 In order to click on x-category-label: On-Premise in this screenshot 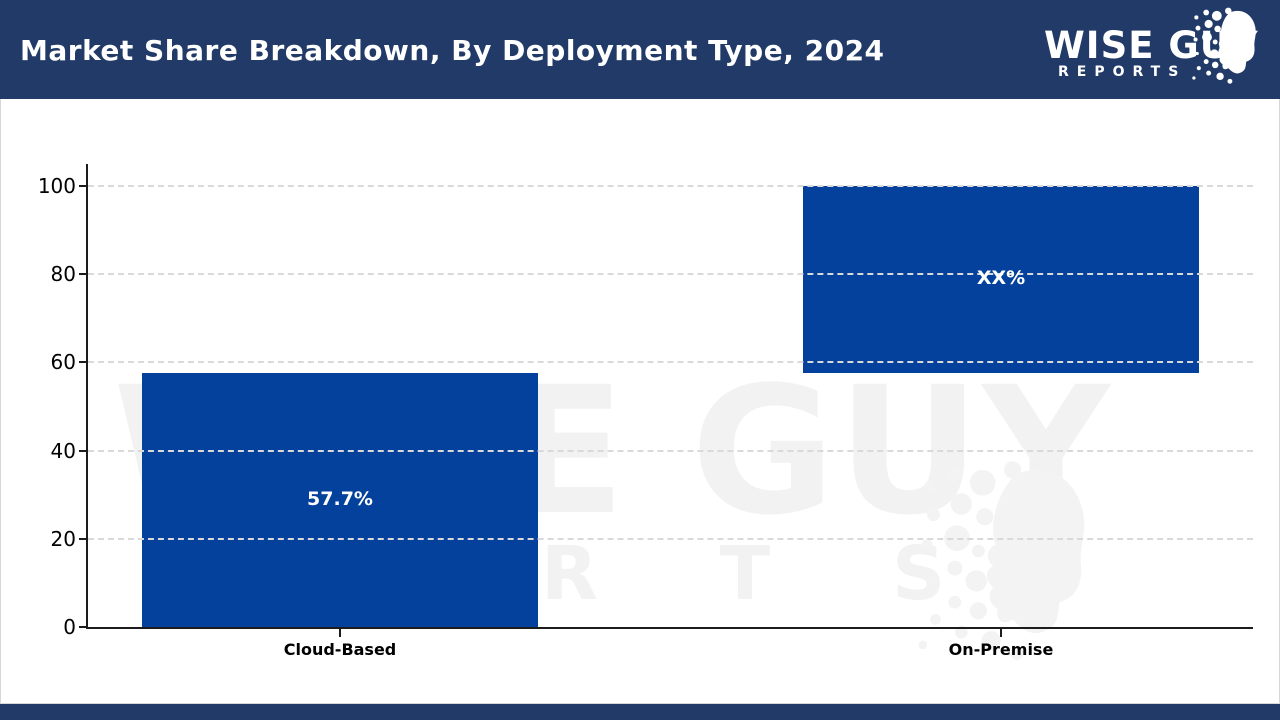, I will do `click(1001, 649)`.